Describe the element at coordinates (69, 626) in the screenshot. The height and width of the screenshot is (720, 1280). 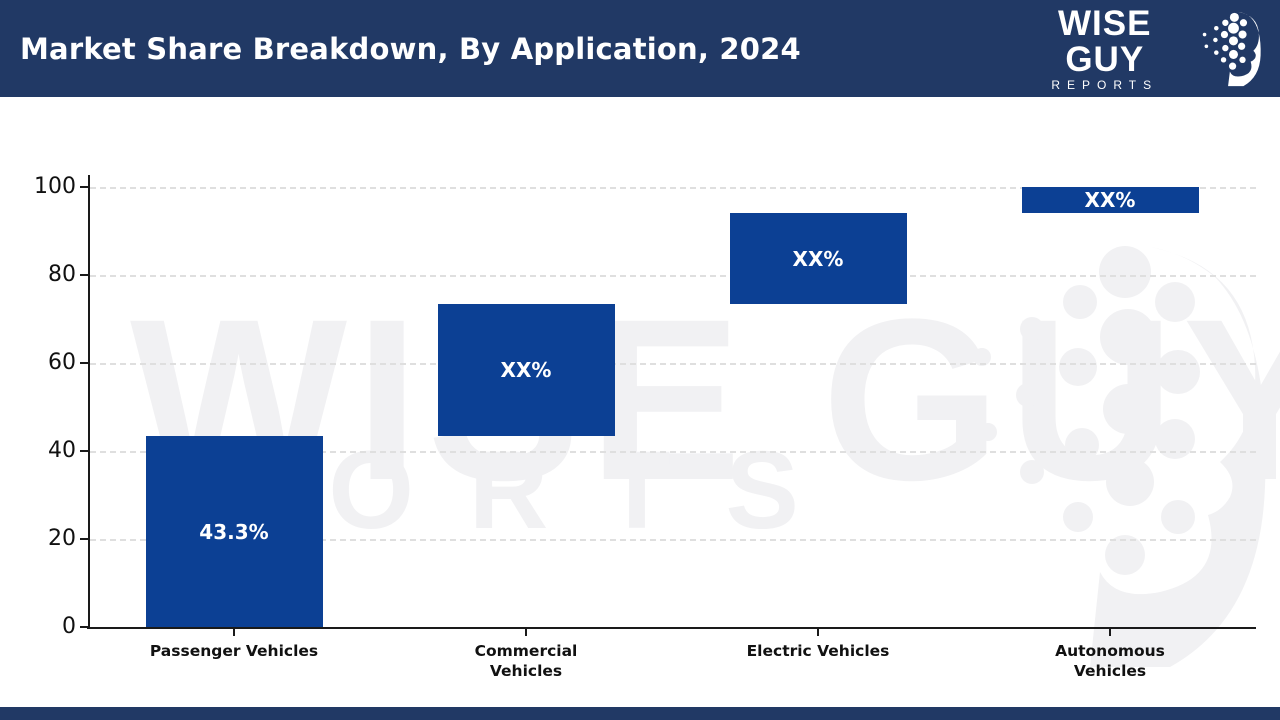
I see `y-tick-label-0: 0` at that location.